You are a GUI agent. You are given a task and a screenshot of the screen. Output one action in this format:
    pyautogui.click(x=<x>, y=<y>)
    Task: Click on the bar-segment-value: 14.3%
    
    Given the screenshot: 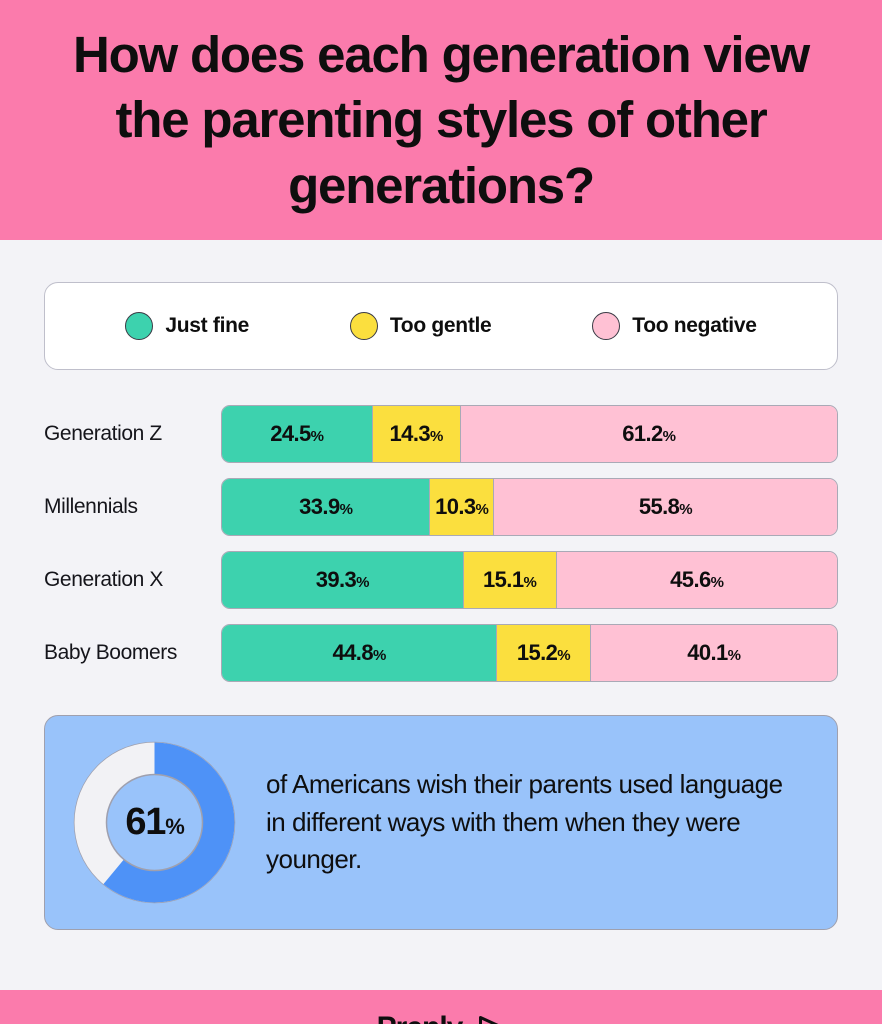 What is the action you would take?
    pyautogui.click(x=416, y=433)
    